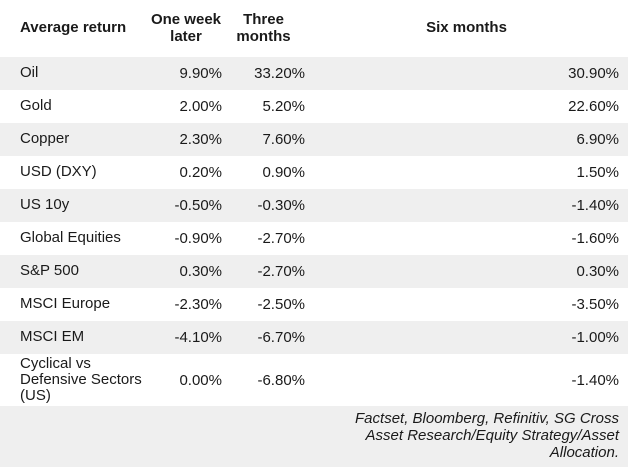 Image resolution: width=628 pixels, height=467 pixels. I want to click on cell-three-months: -2.50%, so click(281, 304).